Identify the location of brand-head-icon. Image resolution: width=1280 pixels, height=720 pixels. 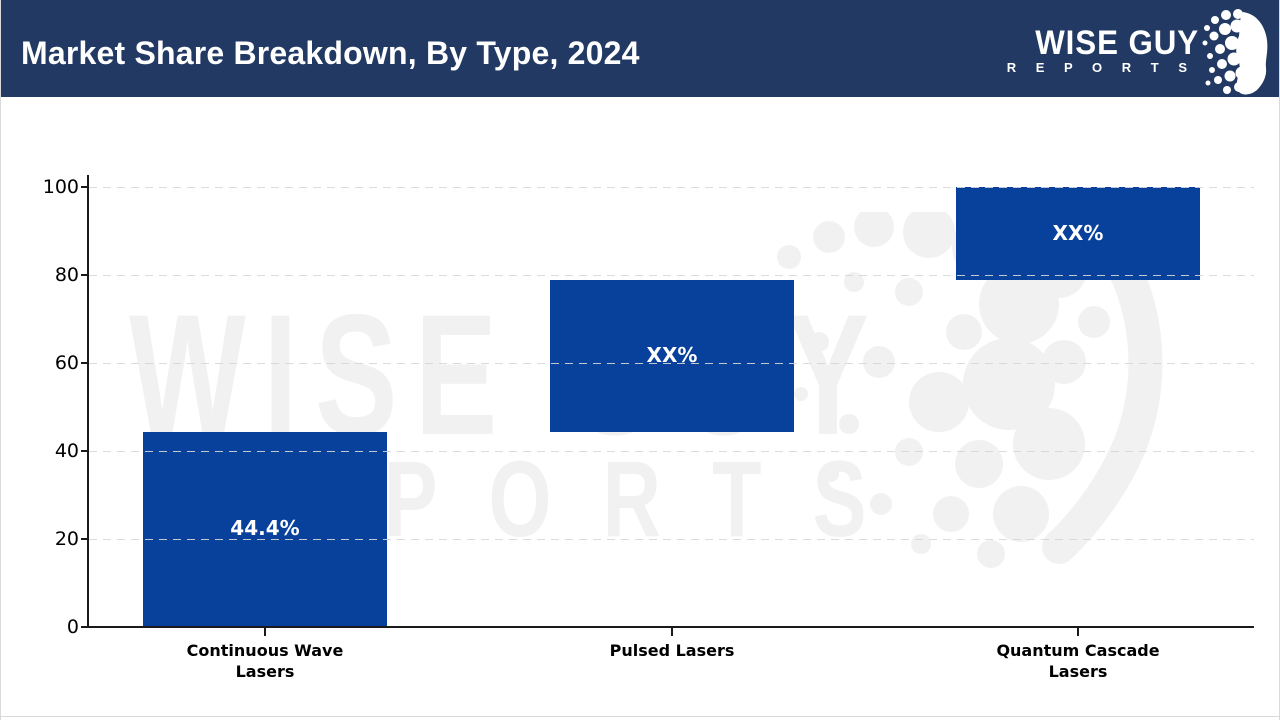
(1235, 52).